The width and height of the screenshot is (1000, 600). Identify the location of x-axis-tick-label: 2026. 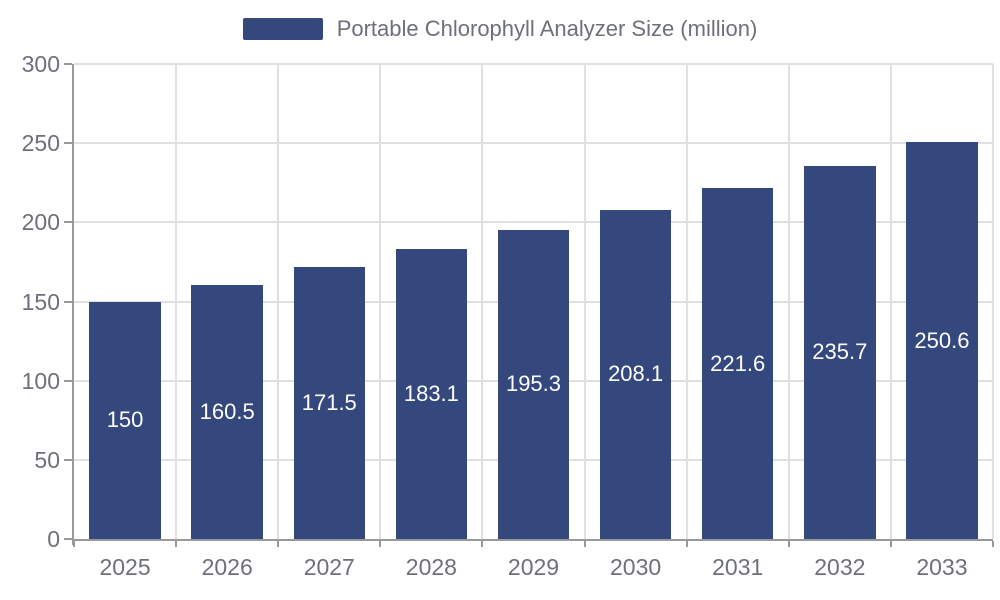
(227, 567).